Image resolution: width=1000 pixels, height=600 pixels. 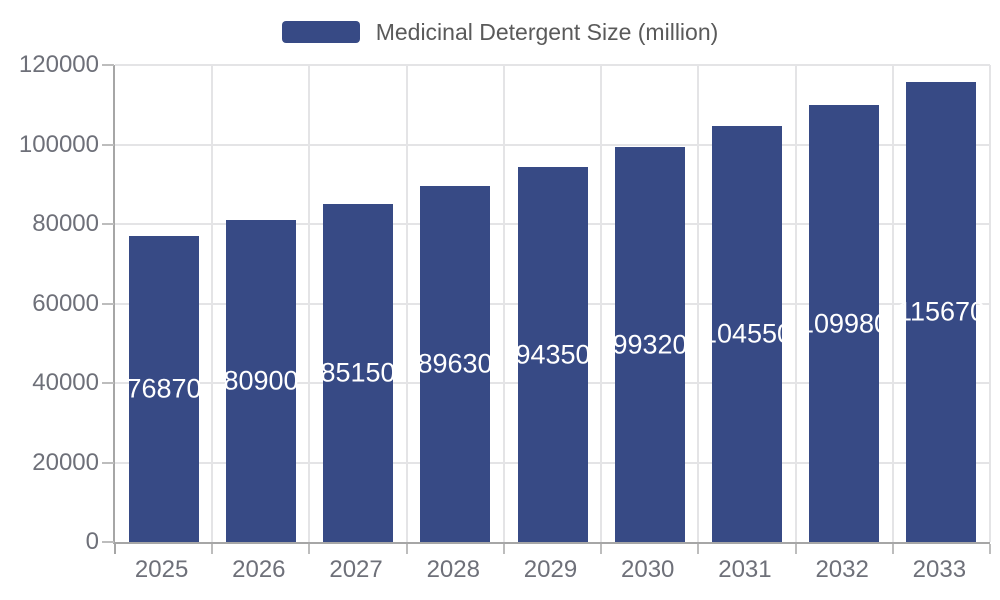 I want to click on x-axis-tick-label: 2033, so click(x=939, y=569).